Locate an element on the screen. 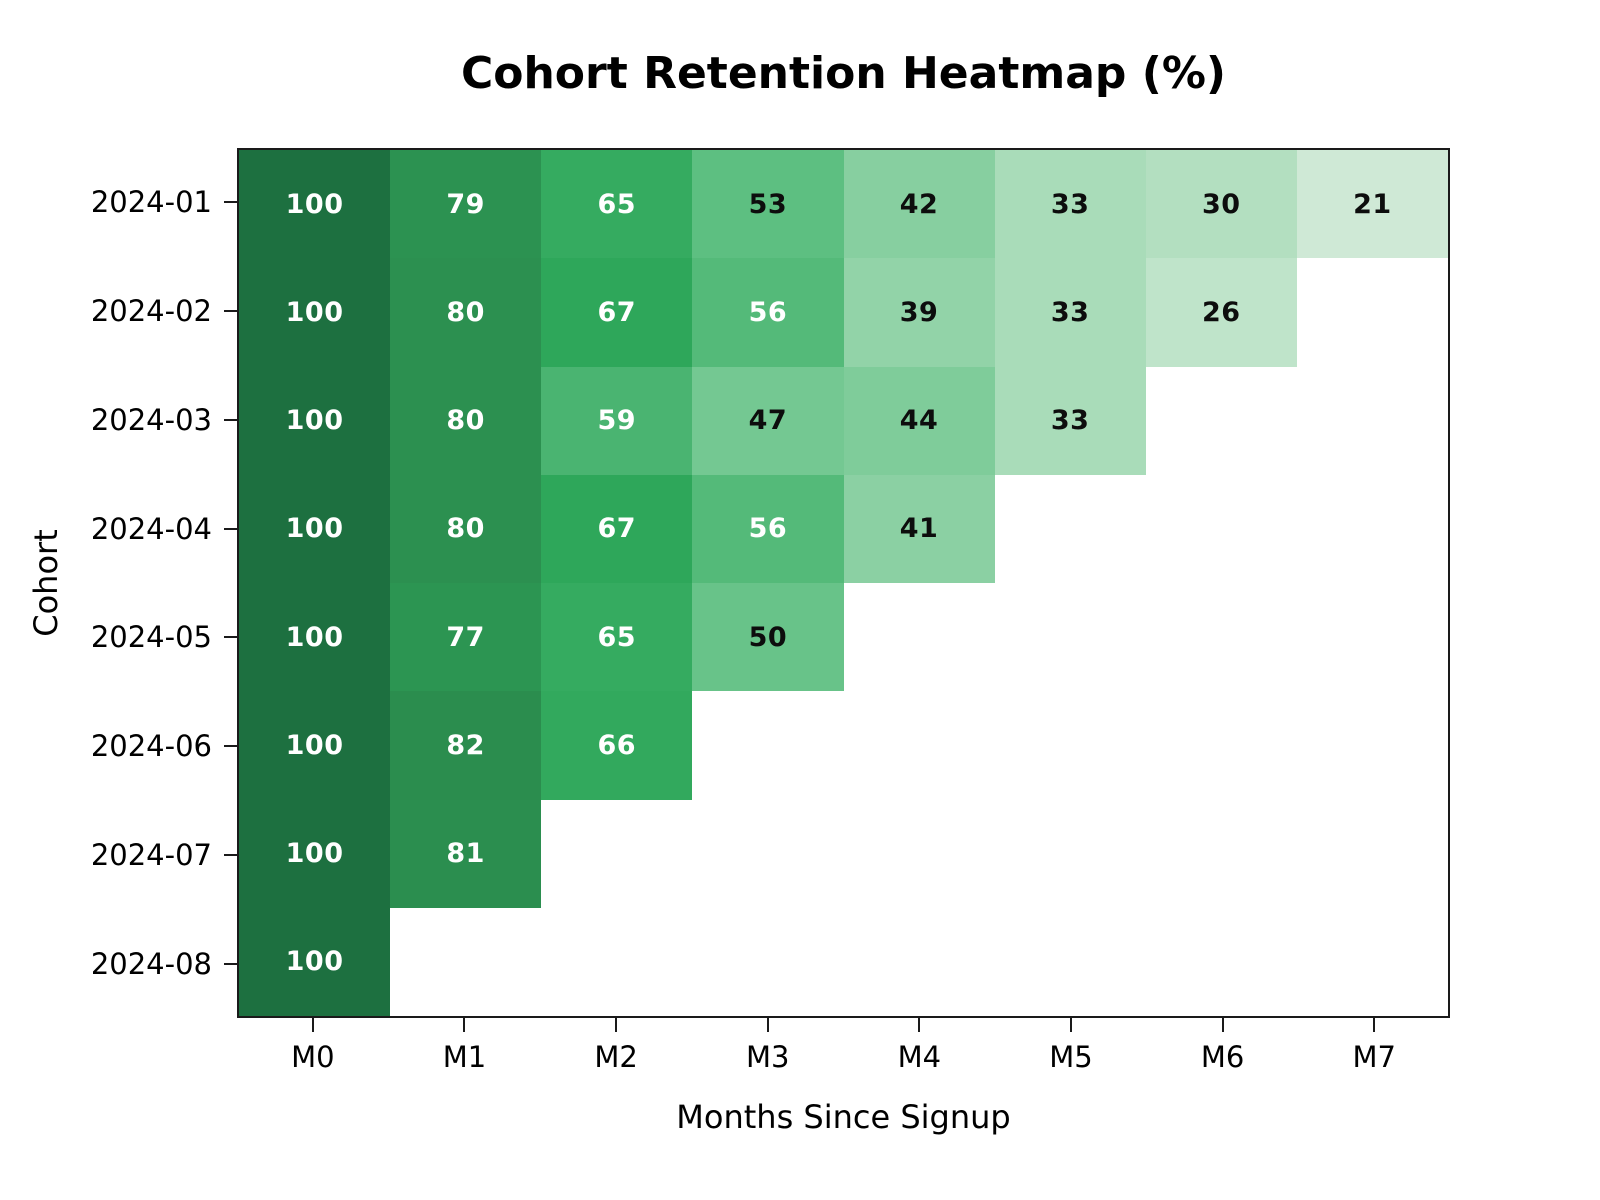 The image size is (1600, 1200). y-tick-label: 2024-07 is located at coordinates (151, 854).